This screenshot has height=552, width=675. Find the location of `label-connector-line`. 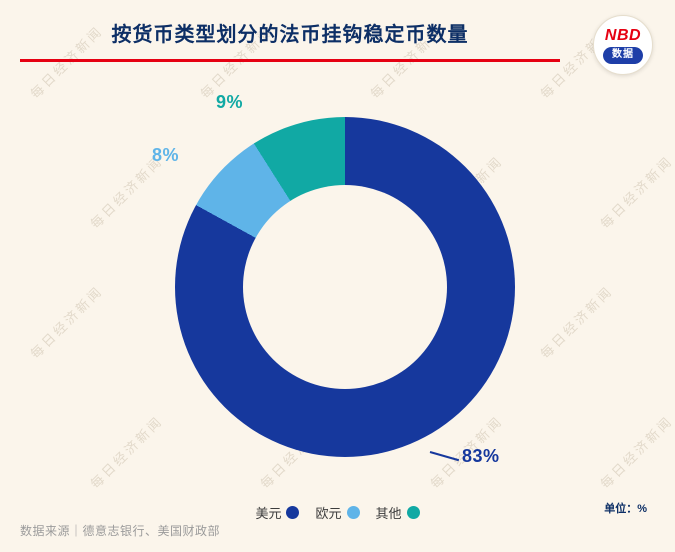

label-connector-line is located at coordinates (444, 456).